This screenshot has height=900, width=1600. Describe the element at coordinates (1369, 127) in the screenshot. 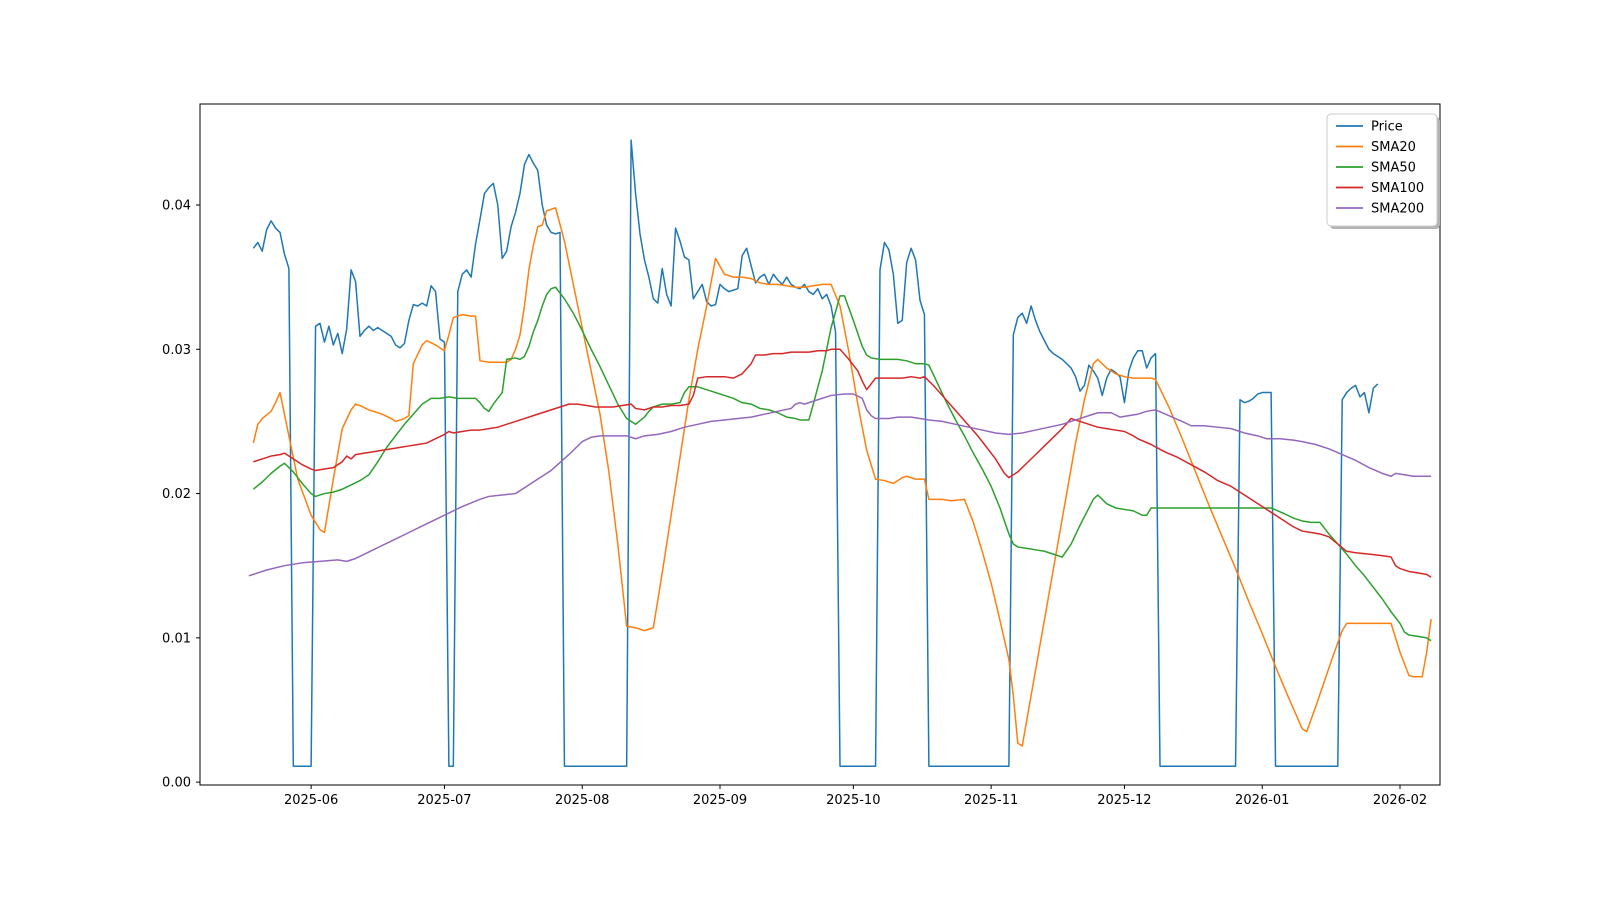

I see `legend-item-price: Price` at that location.